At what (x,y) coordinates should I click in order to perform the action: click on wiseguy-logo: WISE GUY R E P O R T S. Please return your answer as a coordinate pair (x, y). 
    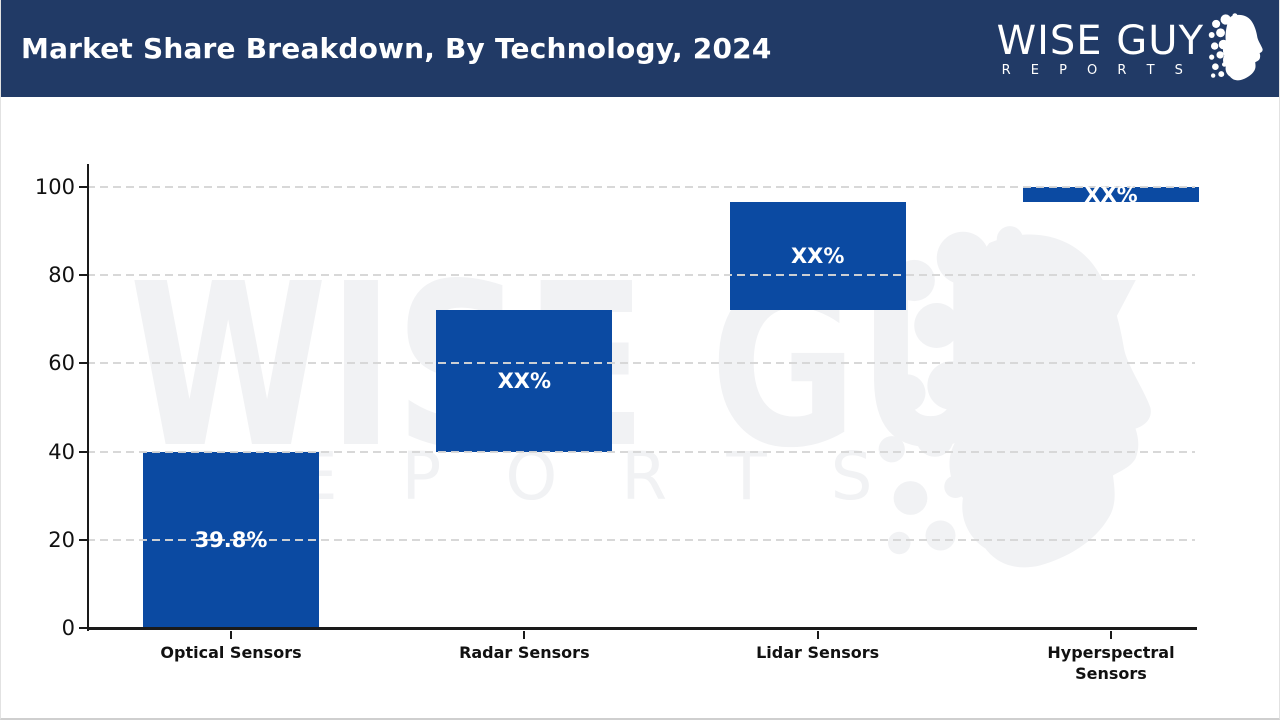
    Looking at the image, I should click on (1132, 49).